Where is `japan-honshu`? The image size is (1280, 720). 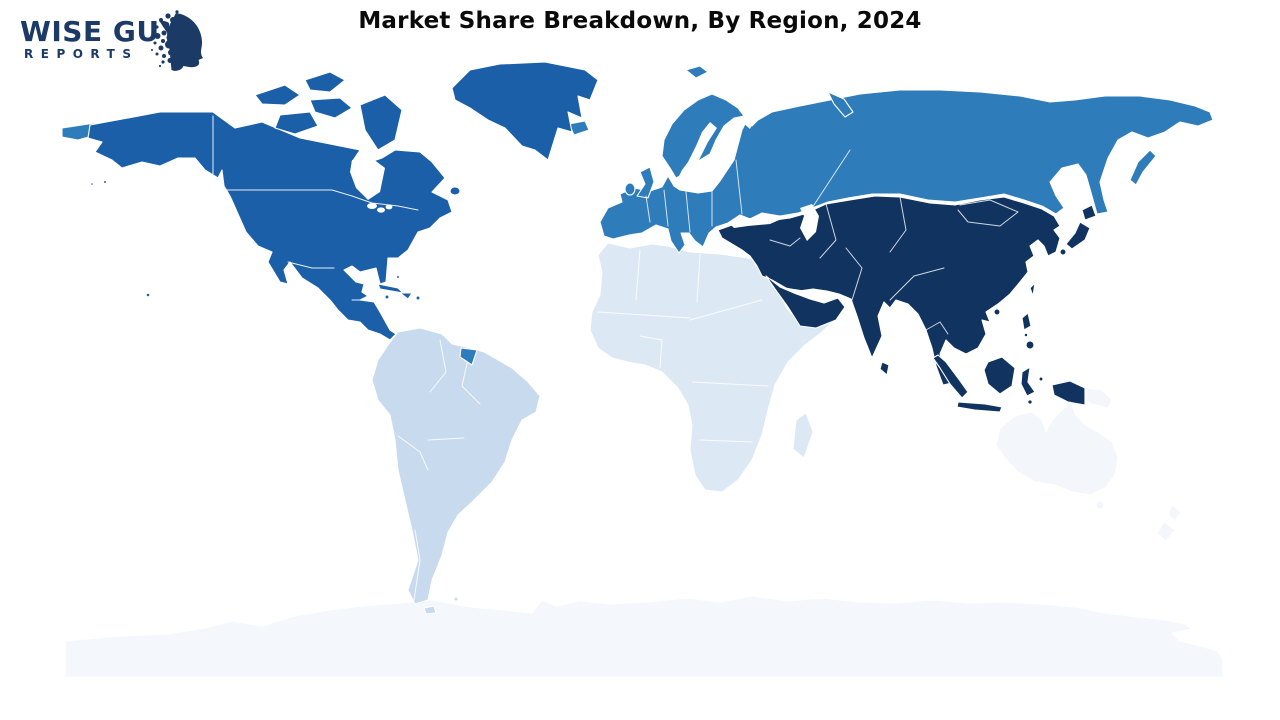 japan-honshu is located at coordinates (1078, 235).